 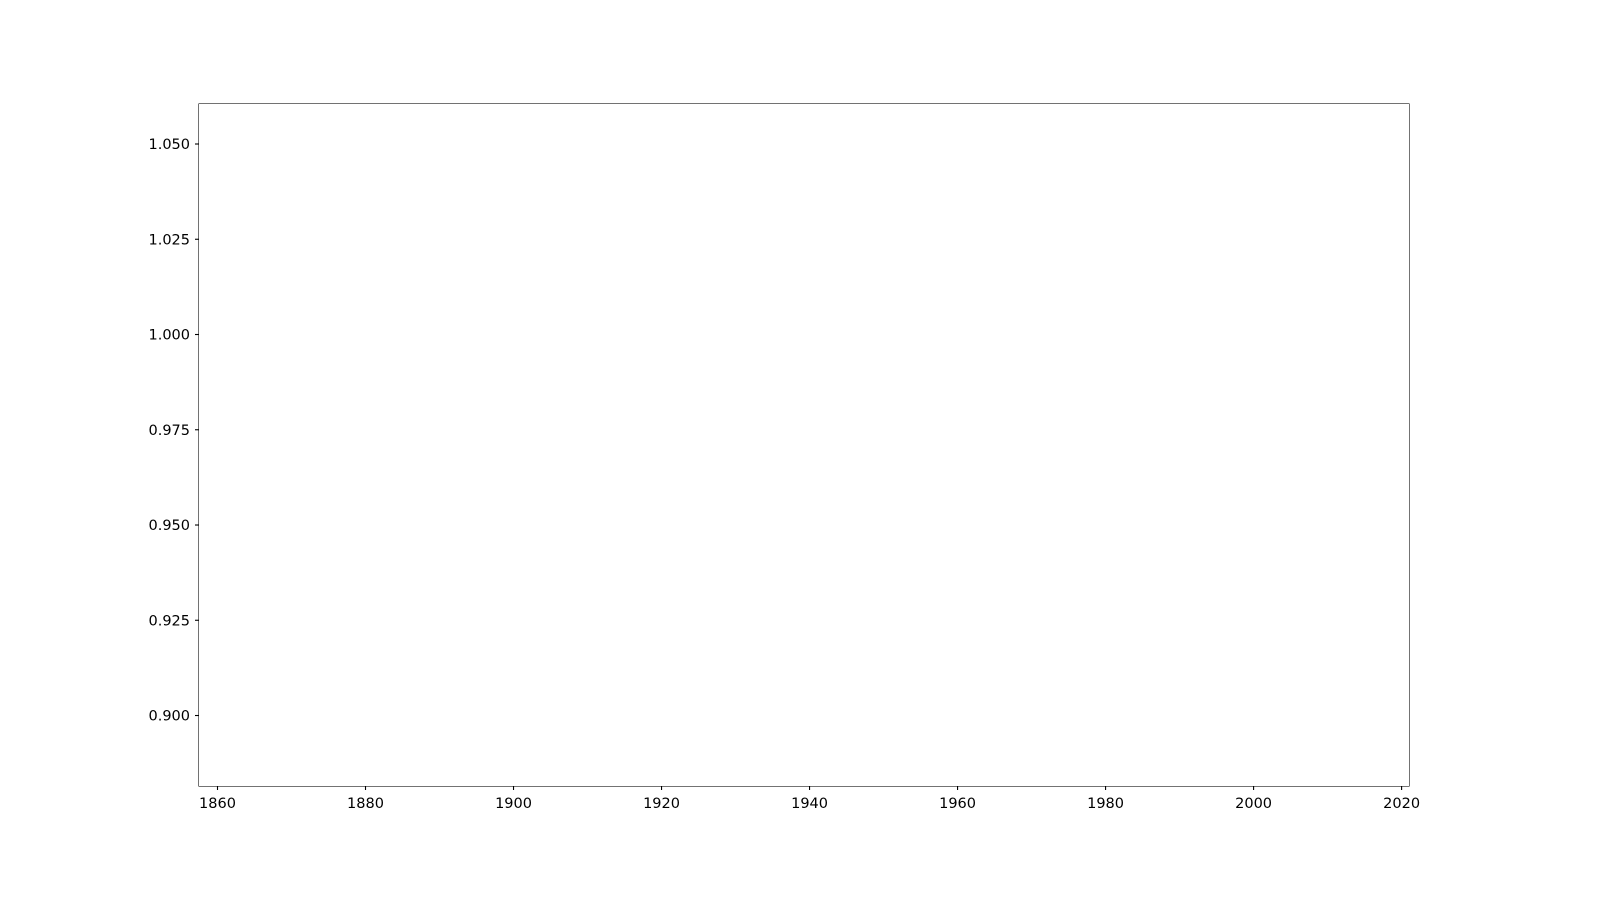 What do you see at coordinates (513, 804) in the screenshot?
I see `x-tick-label: 1900` at bounding box center [513, 804].